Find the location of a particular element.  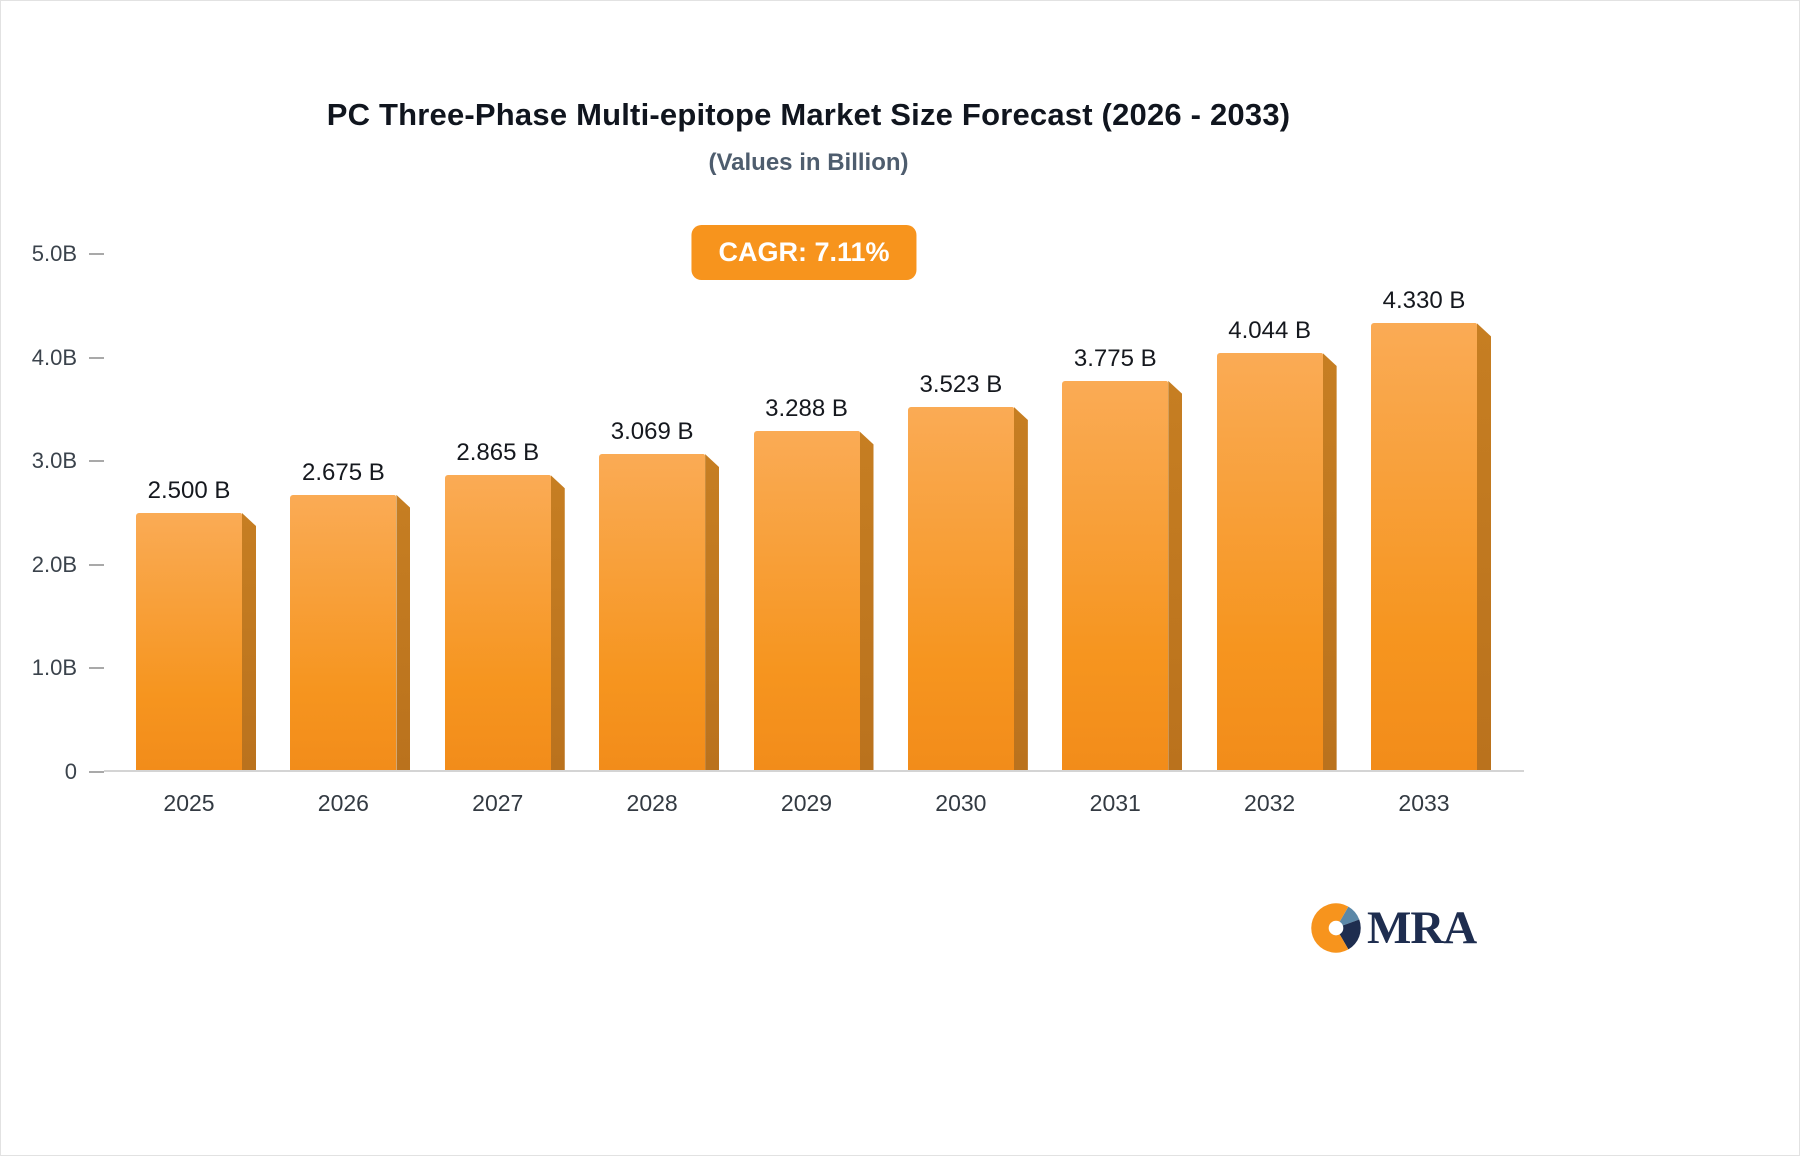

bar-value-label: 2.500 B is located at coordinates (189, 490).